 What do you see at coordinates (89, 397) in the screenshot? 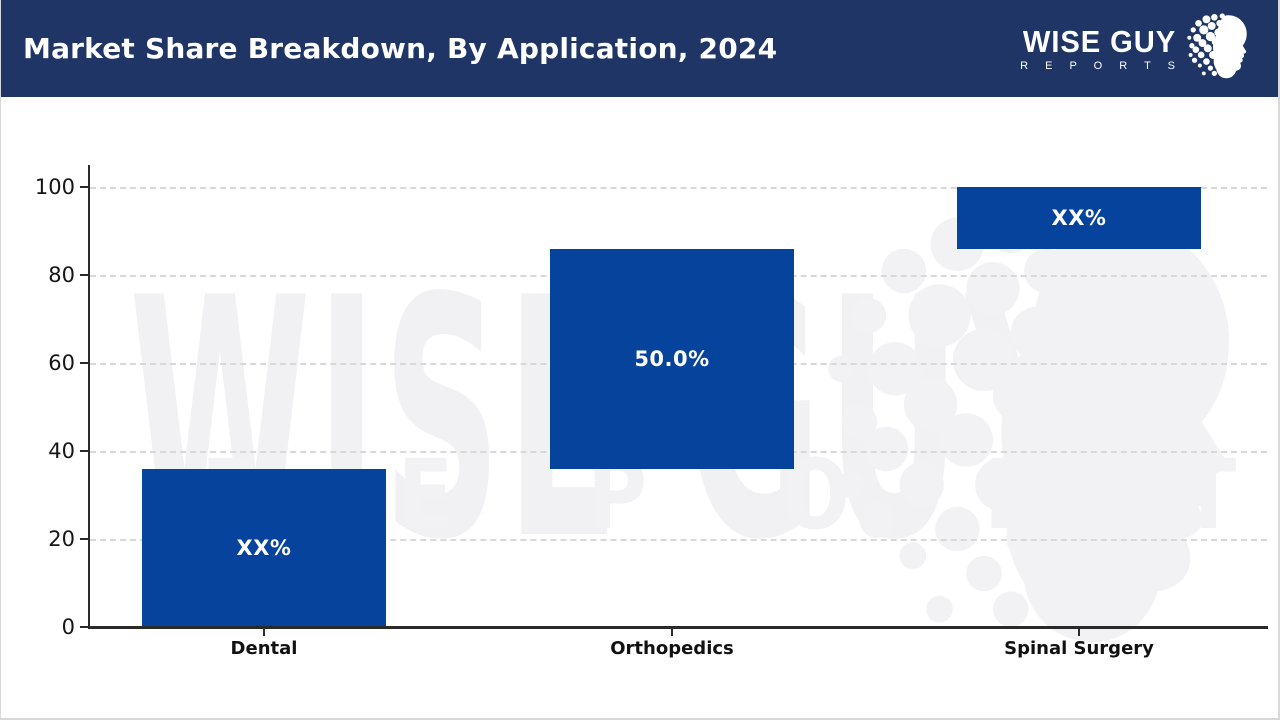
I see `y-axis-line` at bounding box center [89, 397].